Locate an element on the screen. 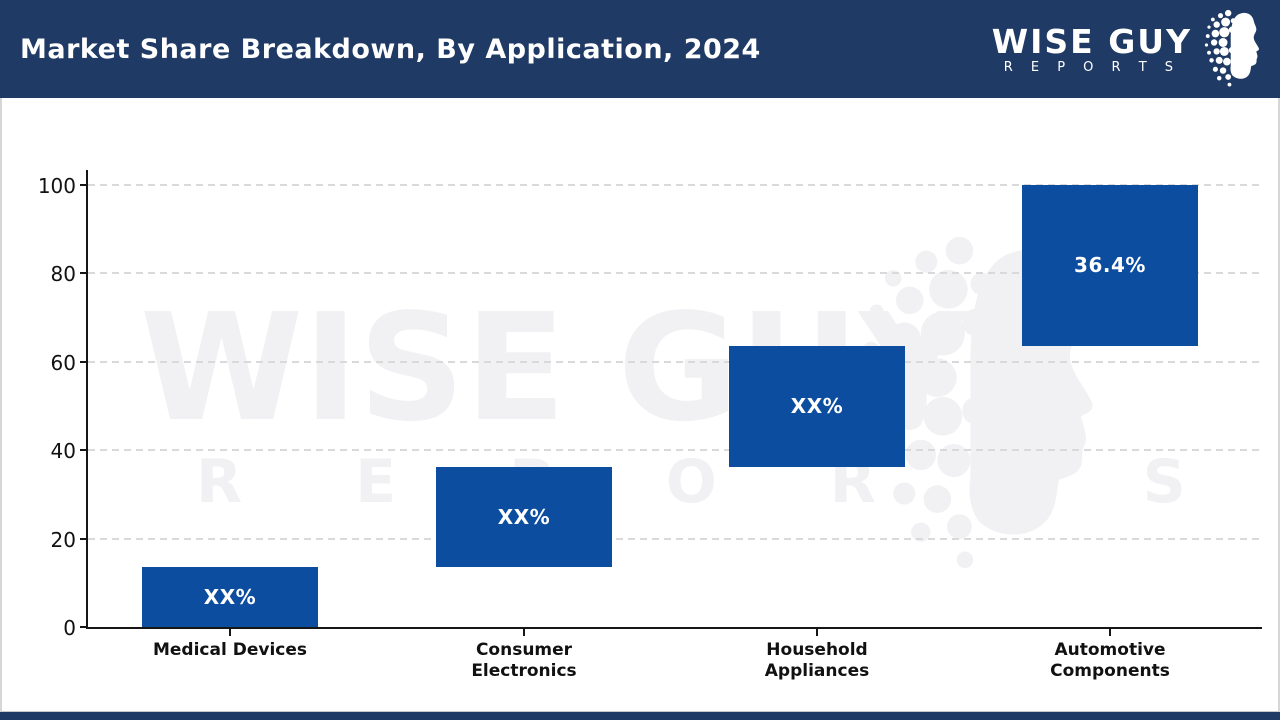 The width and height of the screenshot is (1280, 720). y-tick-label: 40 is located at coordinates (63, 451).